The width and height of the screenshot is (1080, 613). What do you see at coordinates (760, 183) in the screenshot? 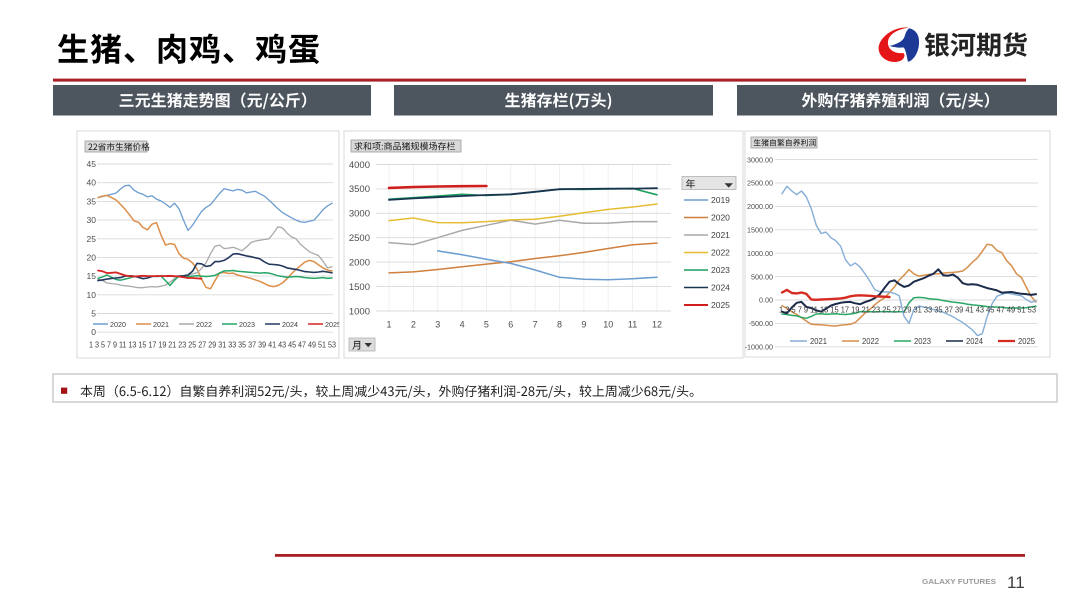
I see `svg-text: 2500.00` at bounding box center [760, 183].